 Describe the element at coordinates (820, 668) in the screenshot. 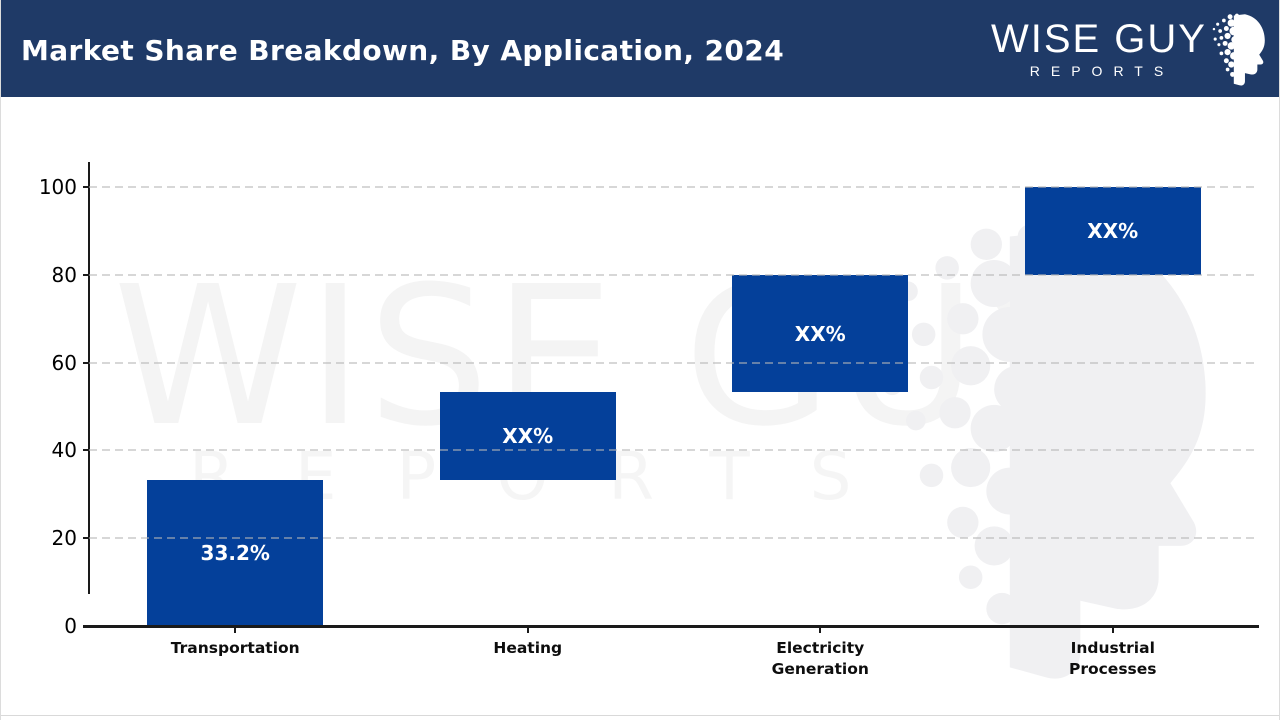

I see `x-category-label-line: Generation` at that location.